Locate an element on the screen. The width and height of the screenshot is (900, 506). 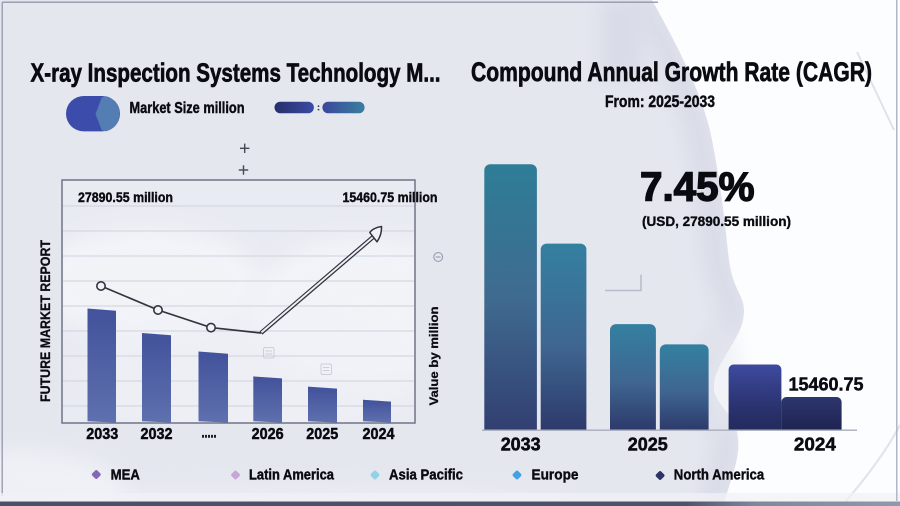
svg-text: FUTURE MARKET REPORT is located at coordinates (45, 321).